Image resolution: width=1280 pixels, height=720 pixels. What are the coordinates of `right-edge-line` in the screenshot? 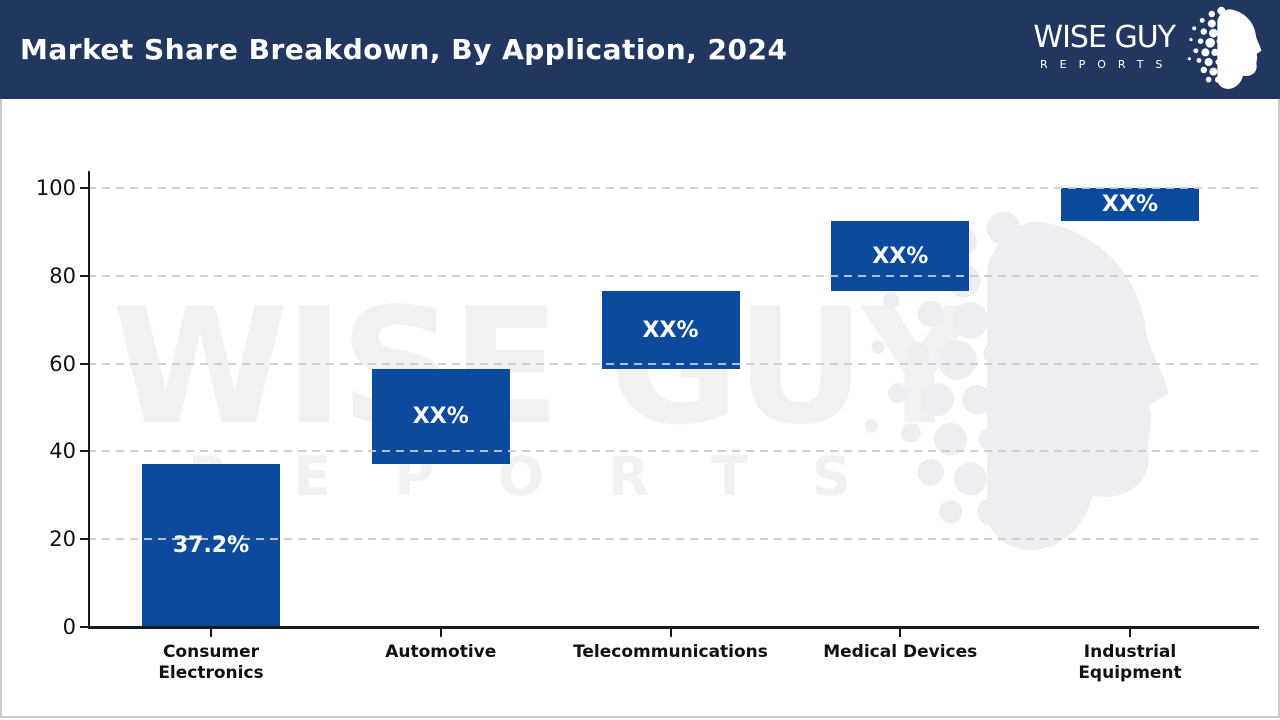 It's located at (1279, 408).